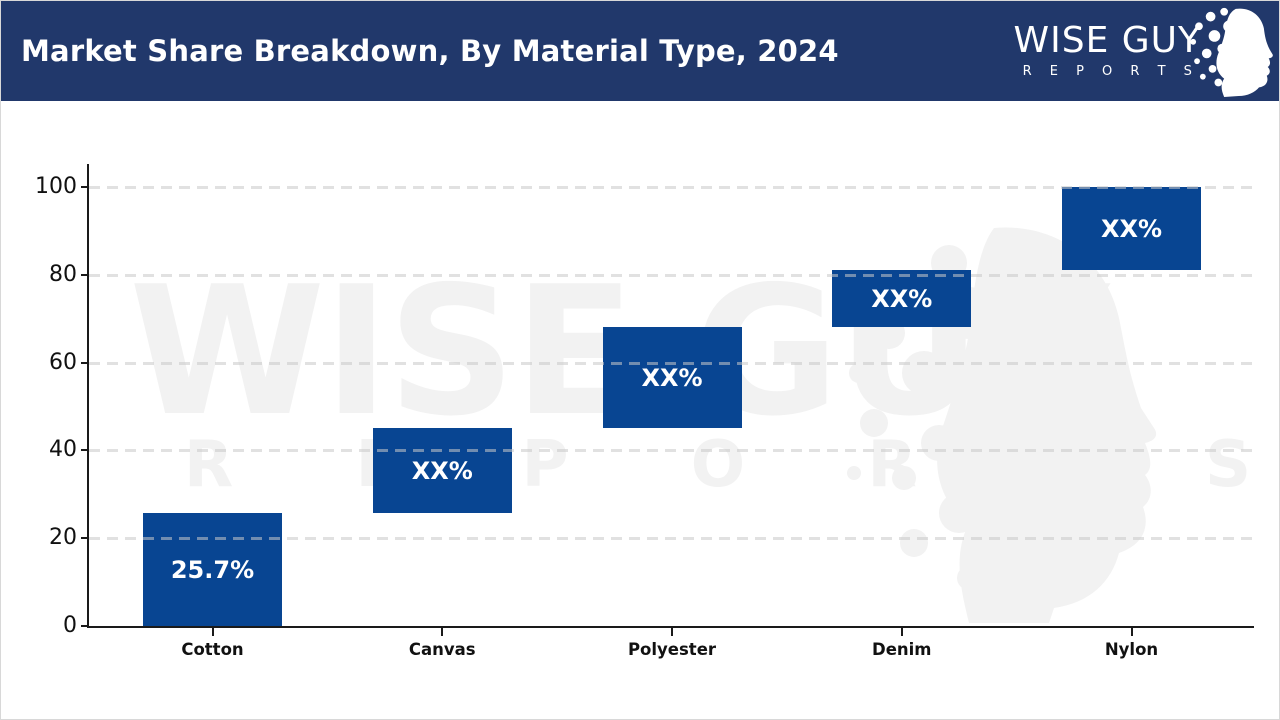  What do you see at coordinates (1110, 71) in the screenshot?
I see `brand-subtitle: R E P O R T S` at bounding box center [1110, 71].